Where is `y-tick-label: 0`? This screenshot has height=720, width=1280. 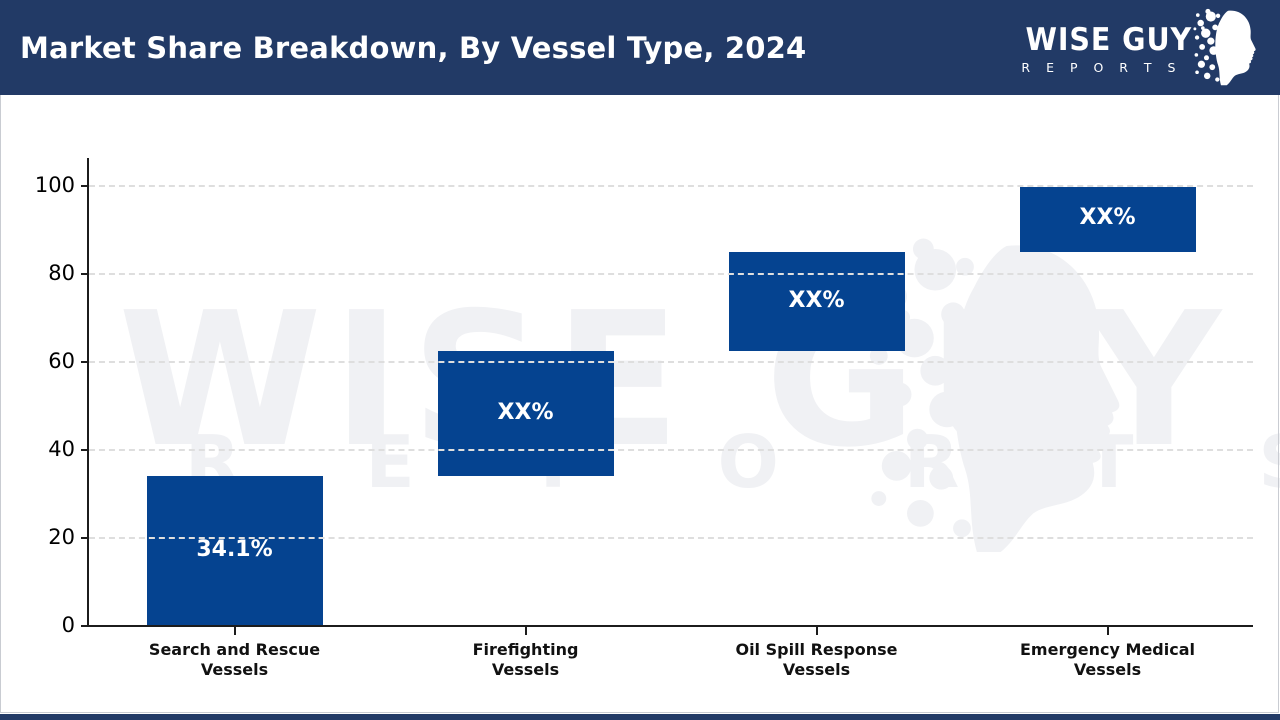
y-tick-label: 0 is located at coordinates (68, 625).